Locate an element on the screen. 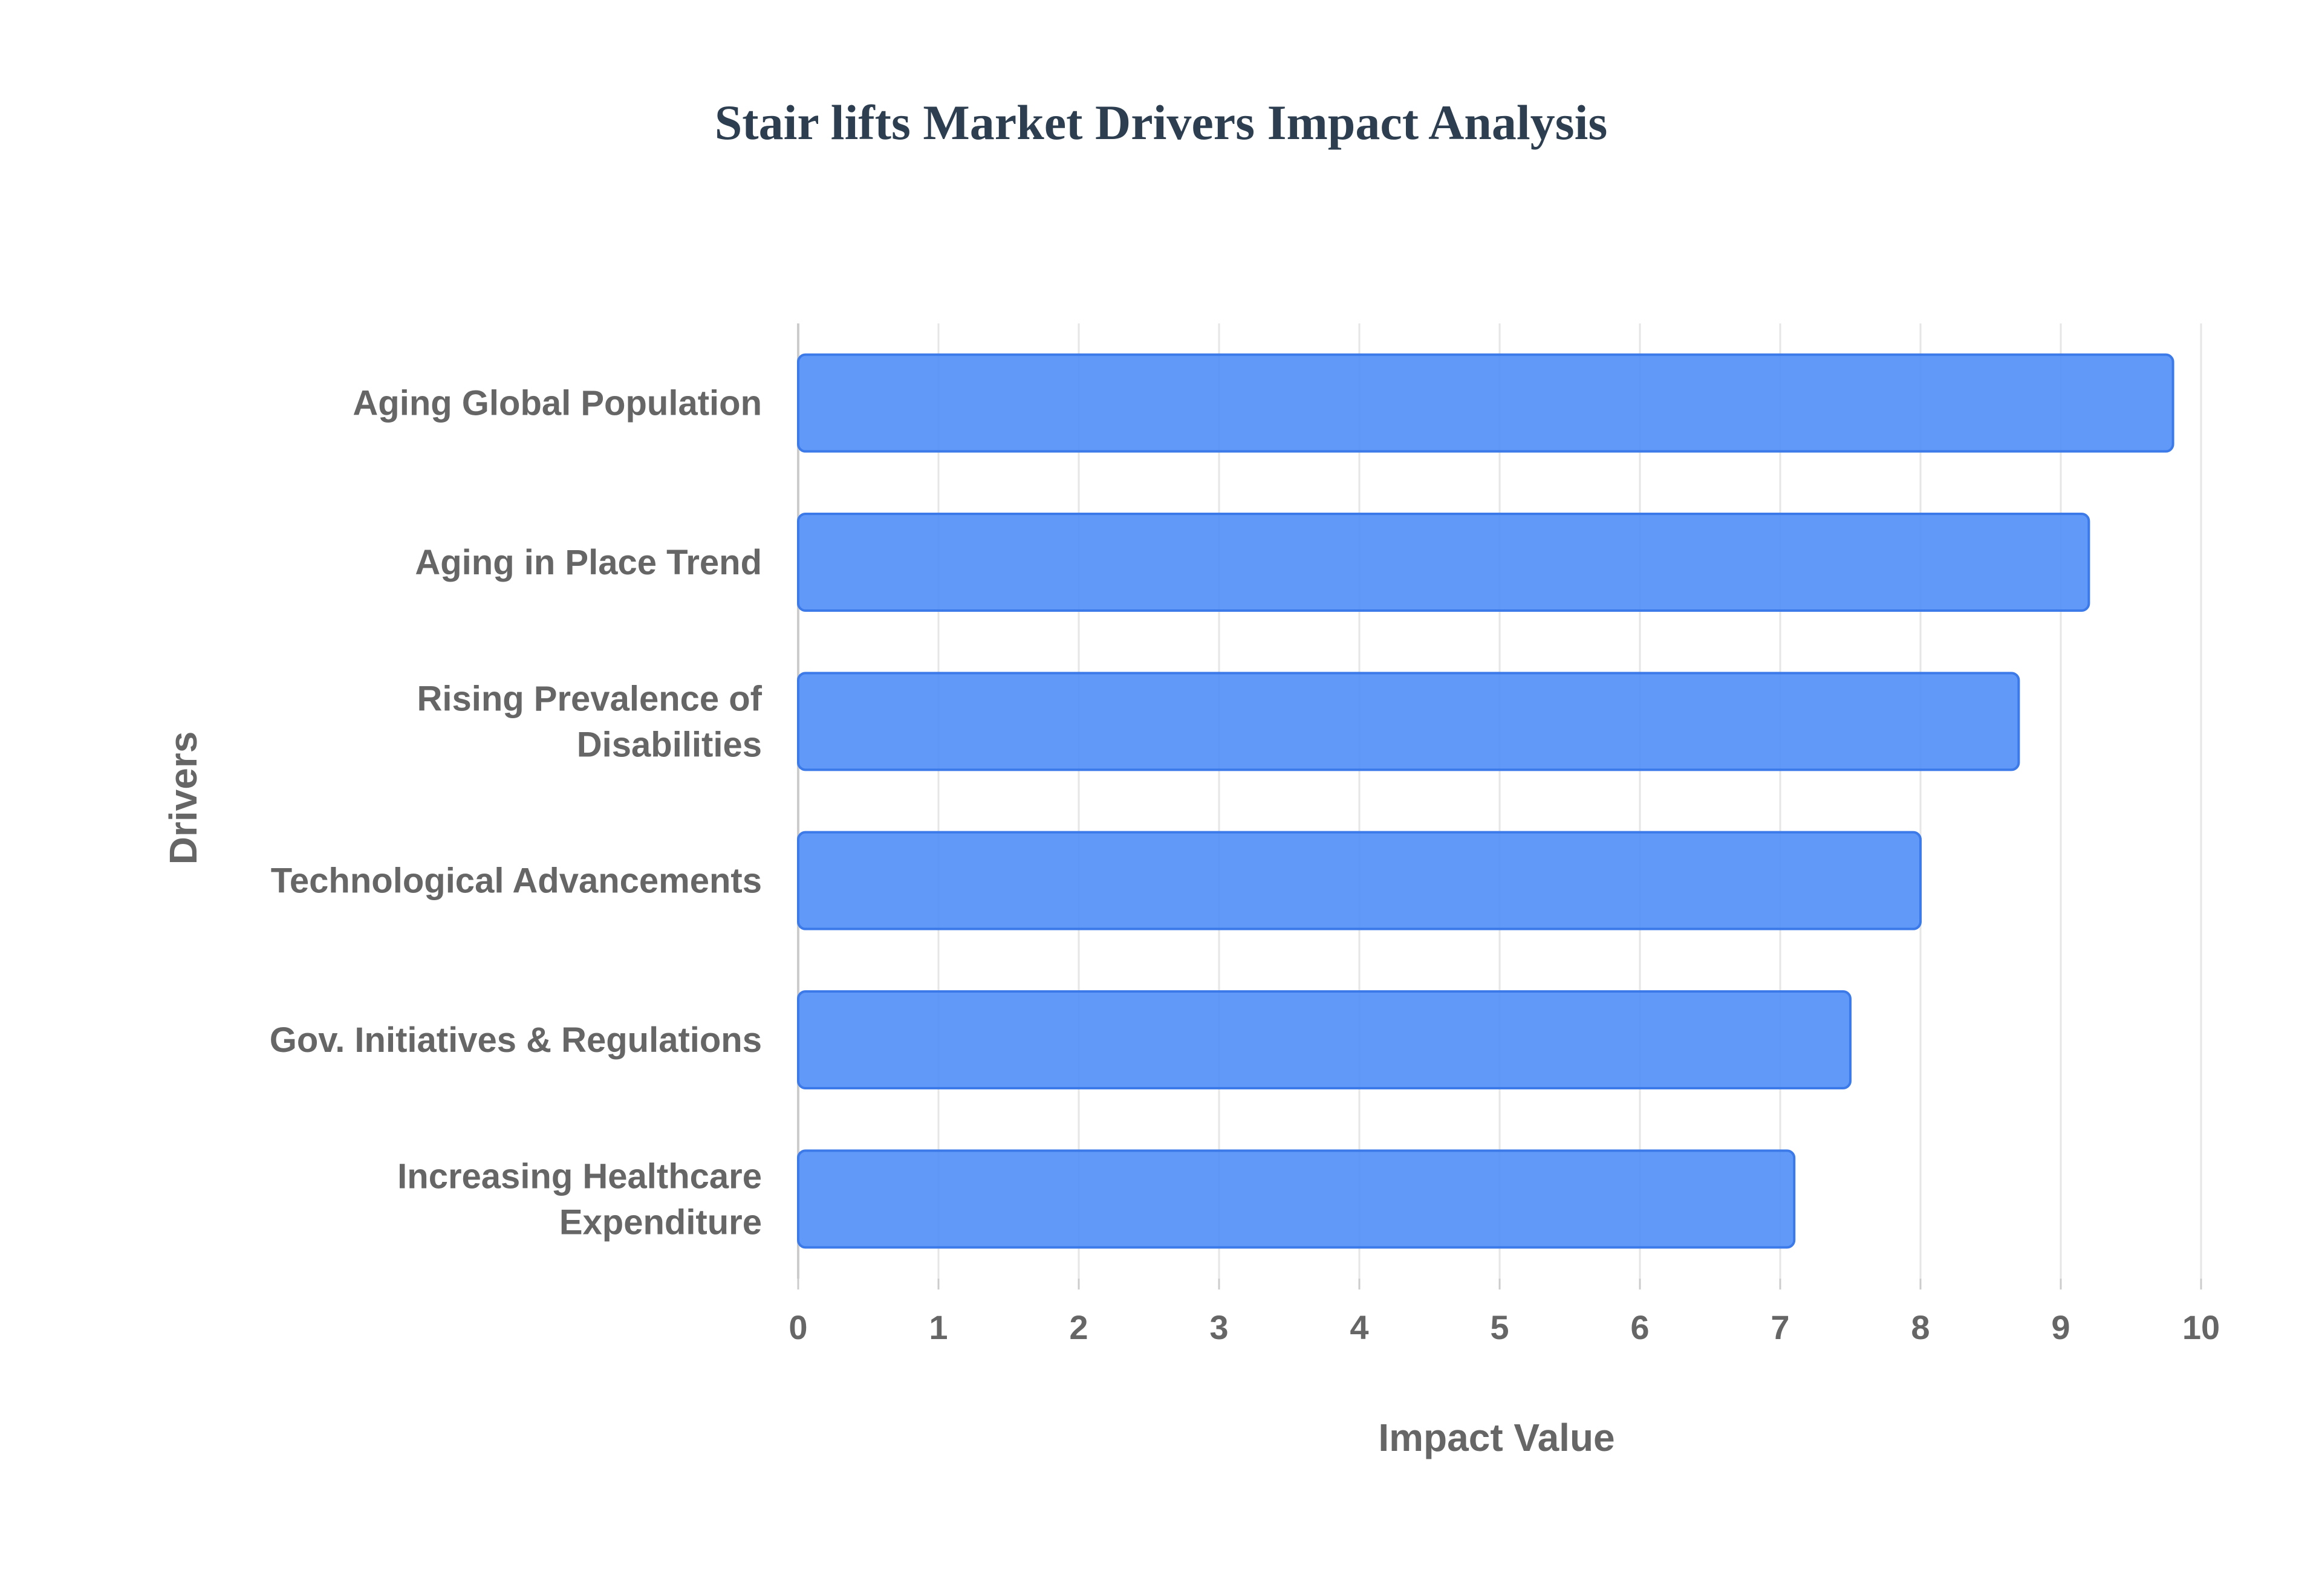  y-tick-label-line: Disabilities is located at coordinates (669, 744).